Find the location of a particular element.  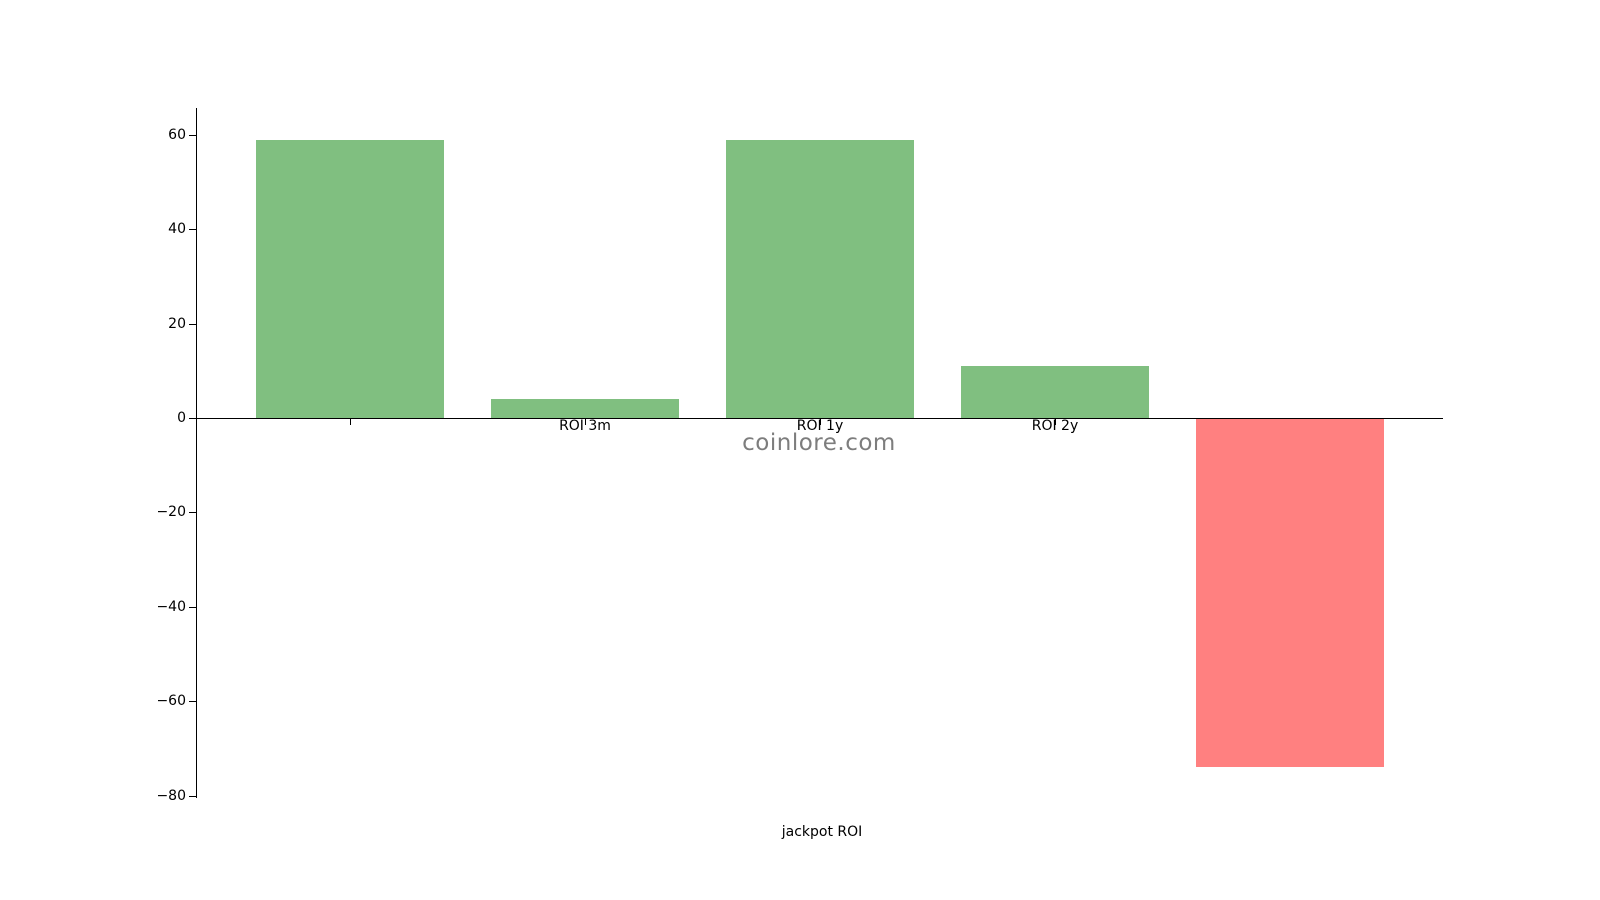

y-tick-label: −40 is located at coordinates (171, 606).